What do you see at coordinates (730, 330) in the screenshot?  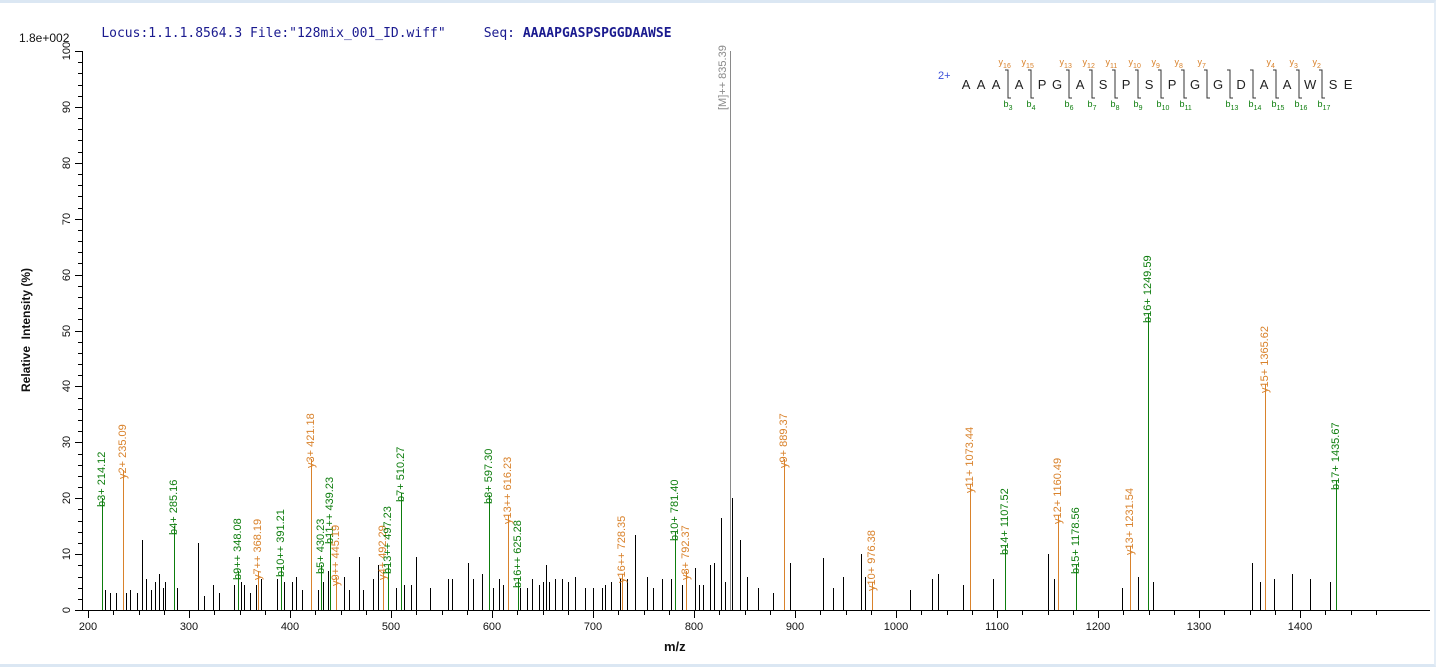 I see `peak-line-precursor` at bounding box center [730, 330].